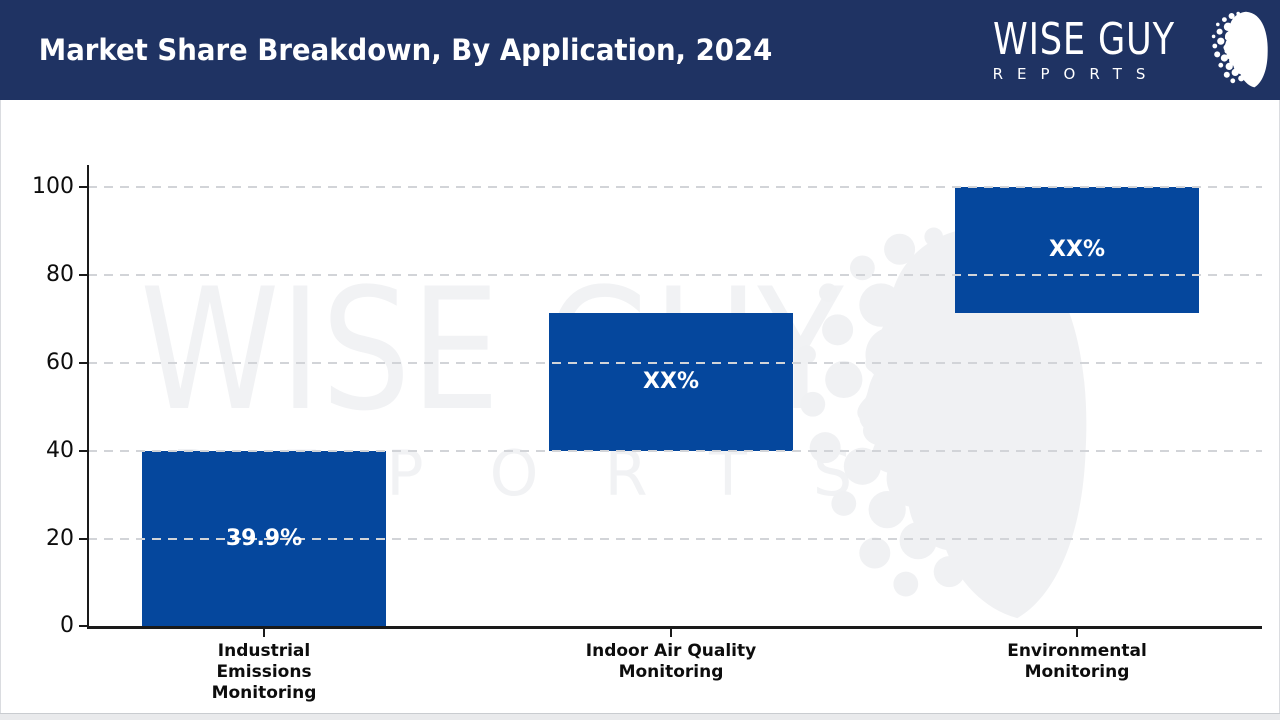 The width and height of the screenshot is (1280, 720). Describe the element at coordinates (60, 538) in the screenshot. I see `y-tick-label: 20` at that location.